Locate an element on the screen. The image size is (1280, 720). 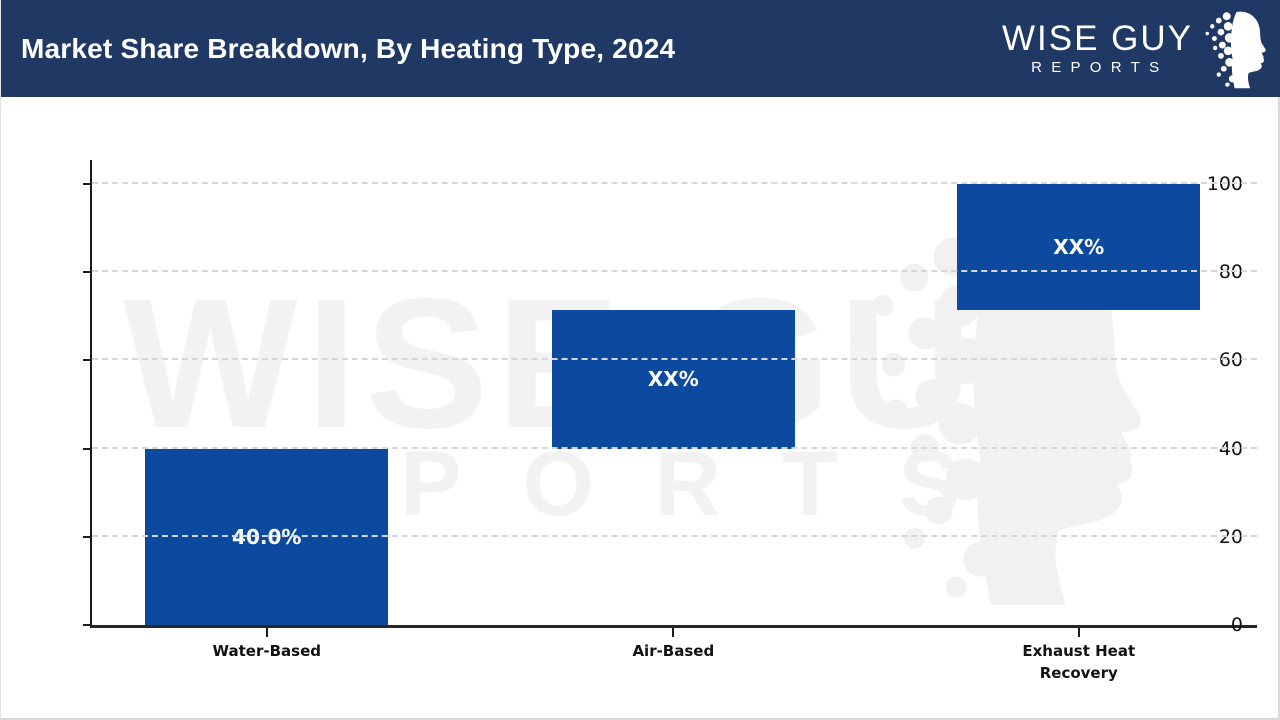
x-category-label: Exhaust Heat Recovery is located at coordinates (1079, 662).